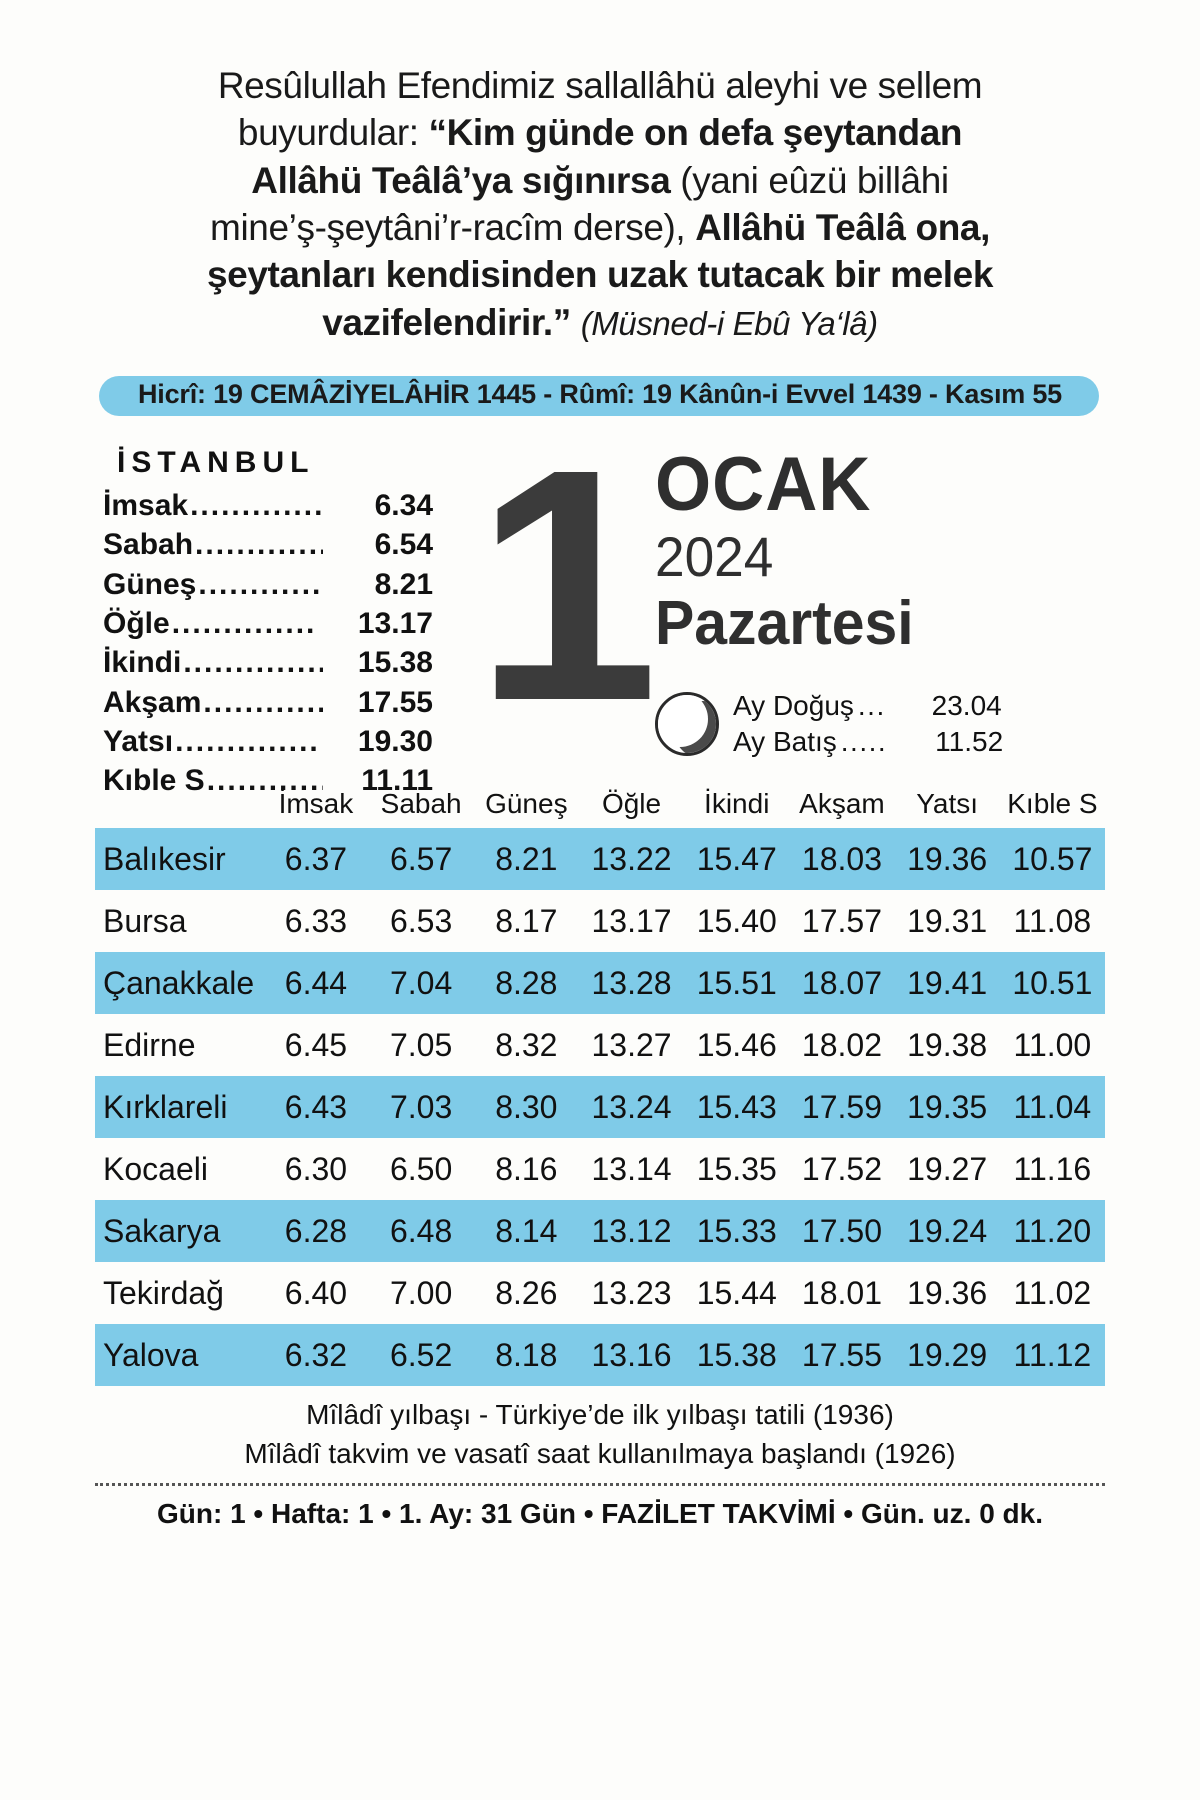 Image resolution: width=1200 pixels, height=1800 pixels. What do you see at coordinates (947, 804) in the screenshot?
I see `header-yatsi: Yatsı` at bounding box center [947, 804].